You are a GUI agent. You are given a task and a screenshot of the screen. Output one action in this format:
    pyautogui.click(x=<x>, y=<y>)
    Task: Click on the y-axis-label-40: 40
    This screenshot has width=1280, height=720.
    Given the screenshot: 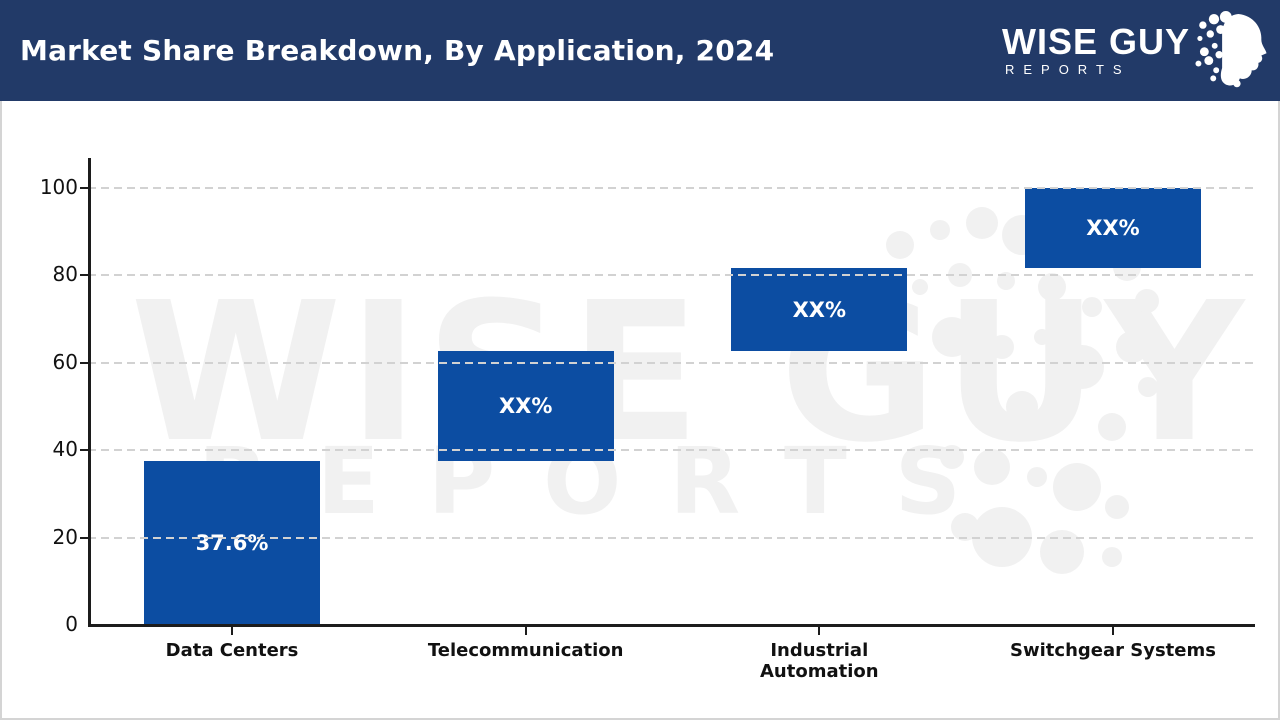 What is the action you would take?
    pyautogui.click(x=65, y=449)
    